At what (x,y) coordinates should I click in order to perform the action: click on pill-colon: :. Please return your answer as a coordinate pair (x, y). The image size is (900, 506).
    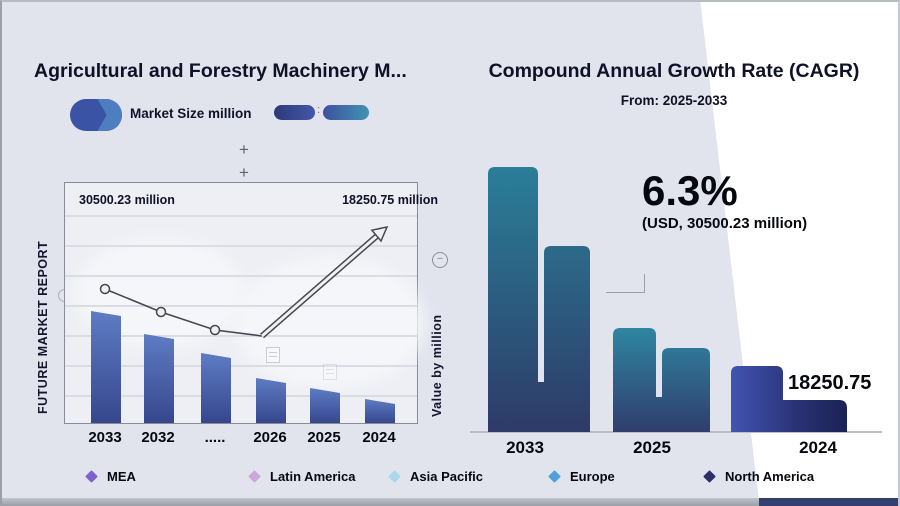
    Looking at the image, I should click on (319, 110).